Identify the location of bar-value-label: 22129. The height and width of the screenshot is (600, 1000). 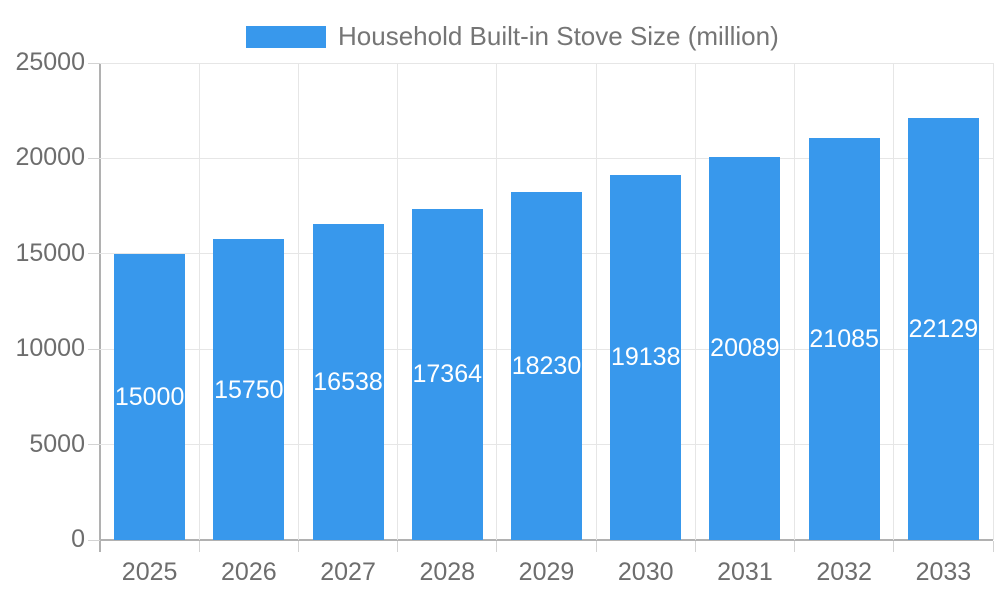
(943, 328).